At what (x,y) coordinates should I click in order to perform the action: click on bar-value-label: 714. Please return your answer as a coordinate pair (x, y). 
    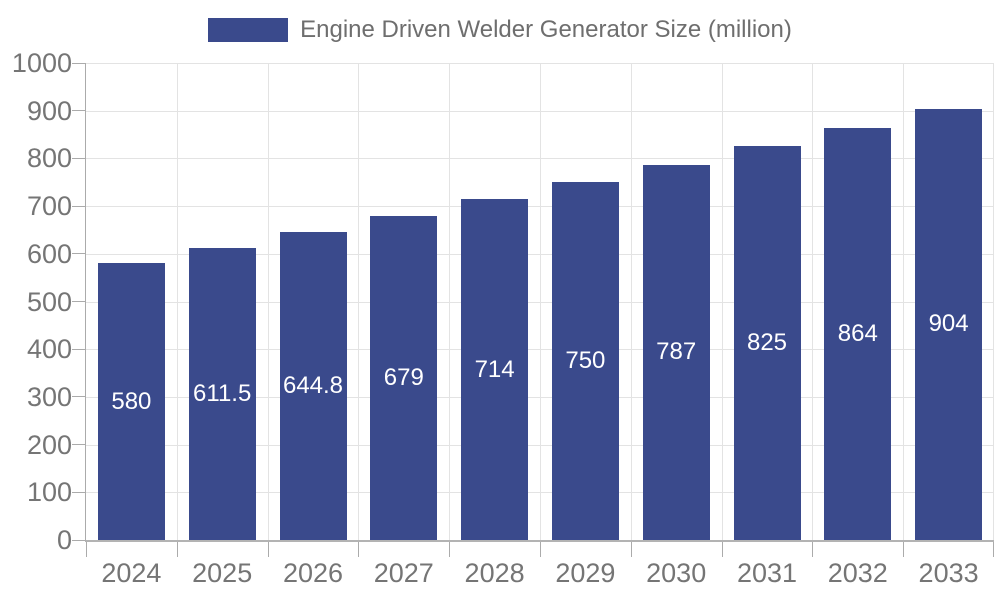
    Looking at the image, I should click on (494, 369).